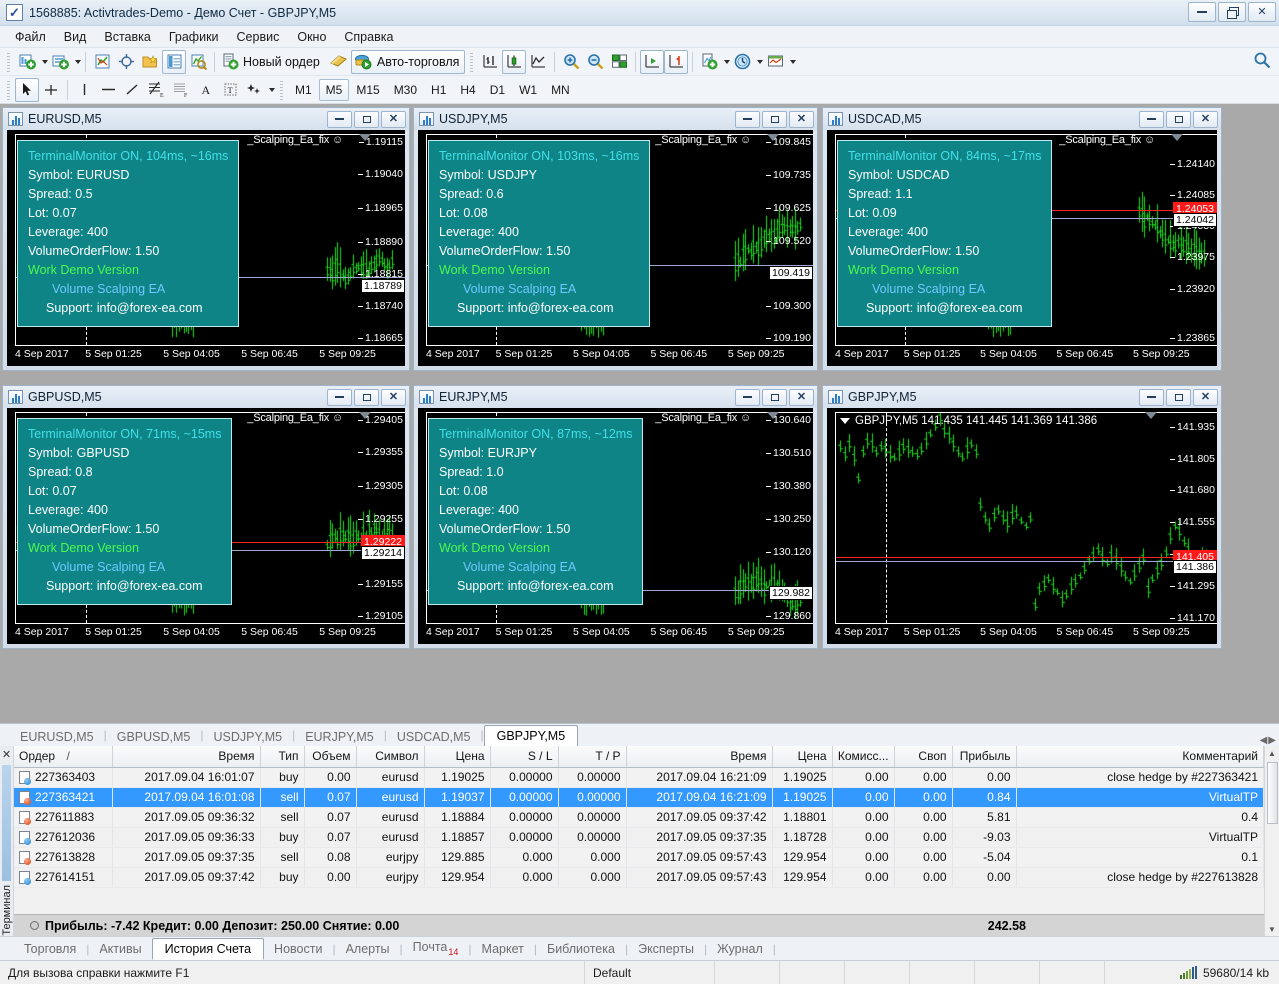 The image size is (1279, 984). What do you see at coordinates (6, 823) in the screenshot?
I see `terminal-sidebar-handle` at bounding box center [6, 823].